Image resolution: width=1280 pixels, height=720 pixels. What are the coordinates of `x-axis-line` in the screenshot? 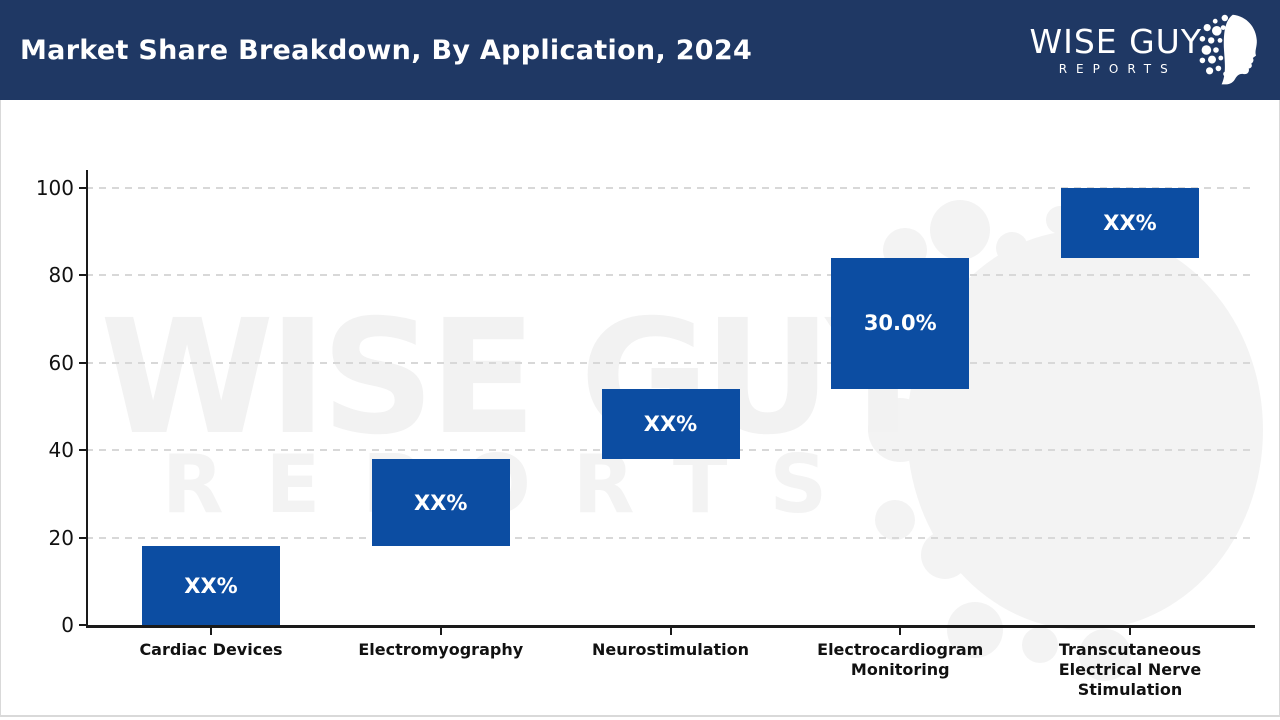 It's located at (670, 626).